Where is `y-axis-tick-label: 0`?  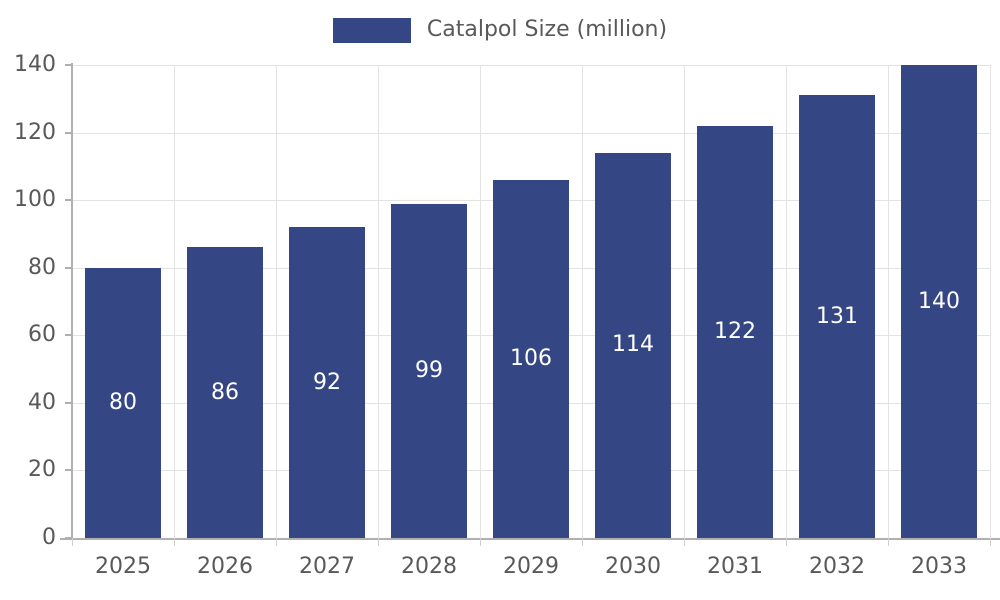 y-axis-tick-label: 0 is located at coordinates (49, 537).